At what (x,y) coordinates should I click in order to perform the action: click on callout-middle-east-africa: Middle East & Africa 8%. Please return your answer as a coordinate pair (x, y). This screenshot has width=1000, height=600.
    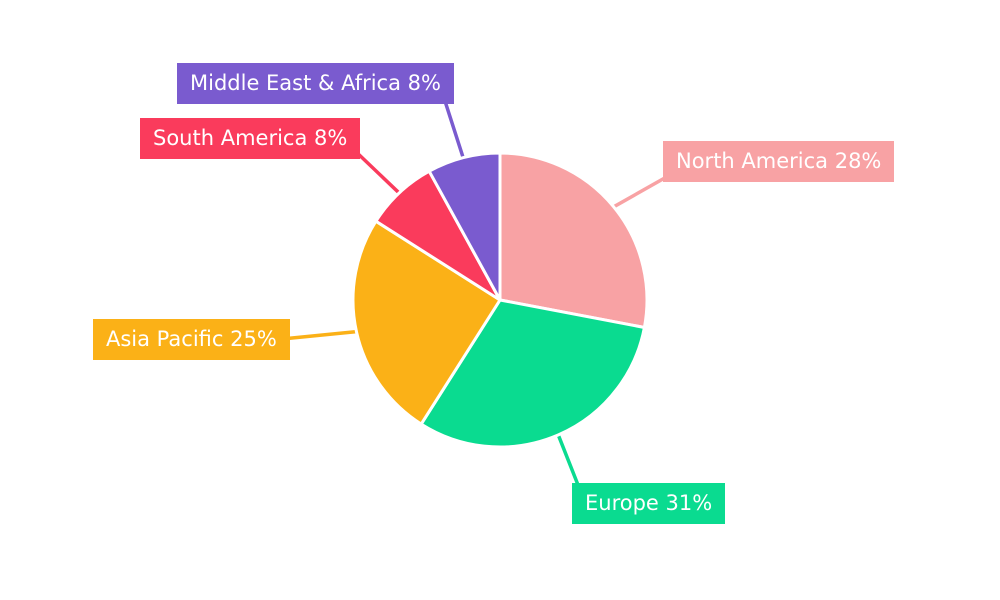
    Looking at the image, I should click on (315, 83).